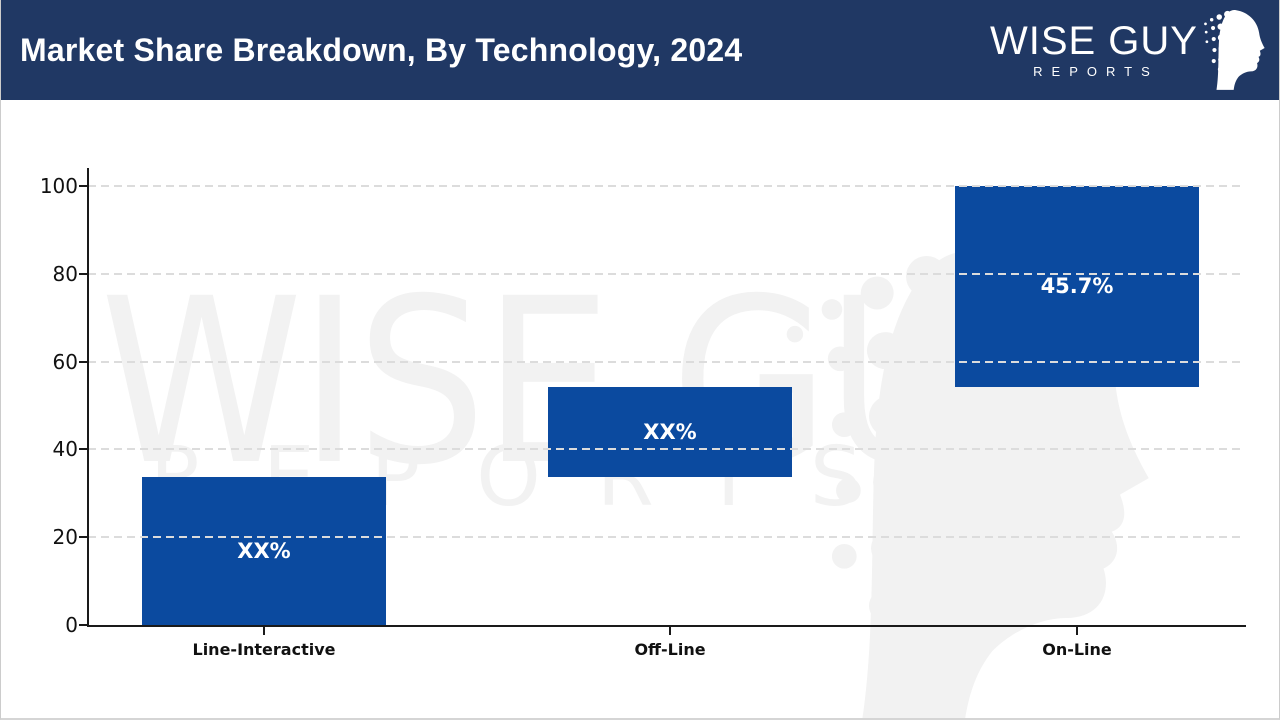  Describe the element at coordinates (65, 361) in the screenshot. I see `y-tick-label-60: 60` at that location.